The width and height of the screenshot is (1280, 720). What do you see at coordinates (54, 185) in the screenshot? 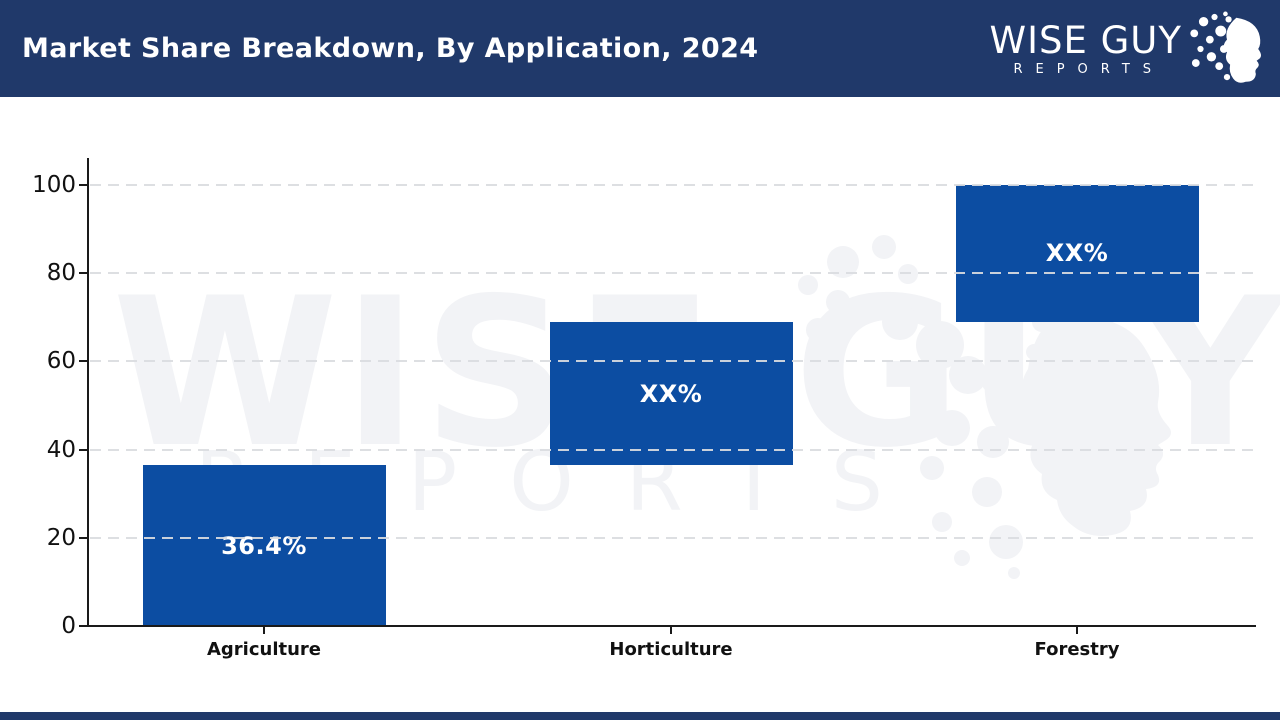
I see `y-tick-label: 100` at bounding box center [54, 185].